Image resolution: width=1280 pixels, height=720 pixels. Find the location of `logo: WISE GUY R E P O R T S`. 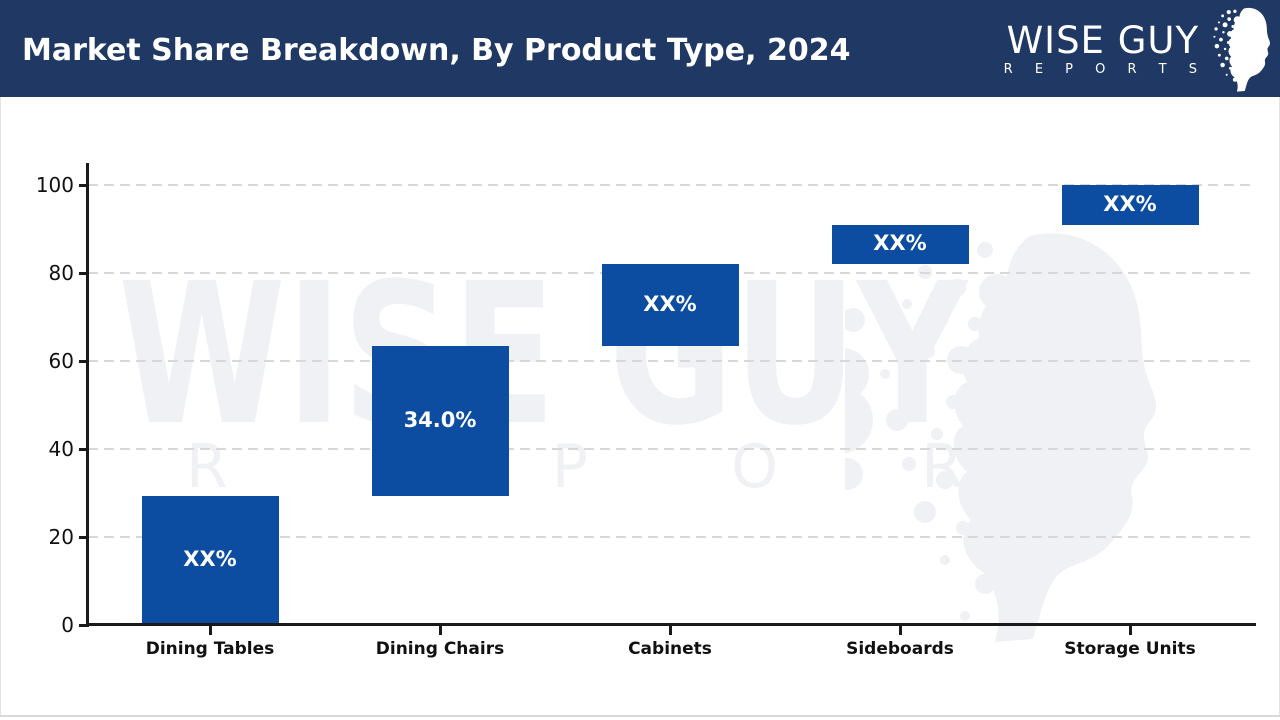

logo: WISE GUY R E P O R T S is located at coordinates (1139, 49).